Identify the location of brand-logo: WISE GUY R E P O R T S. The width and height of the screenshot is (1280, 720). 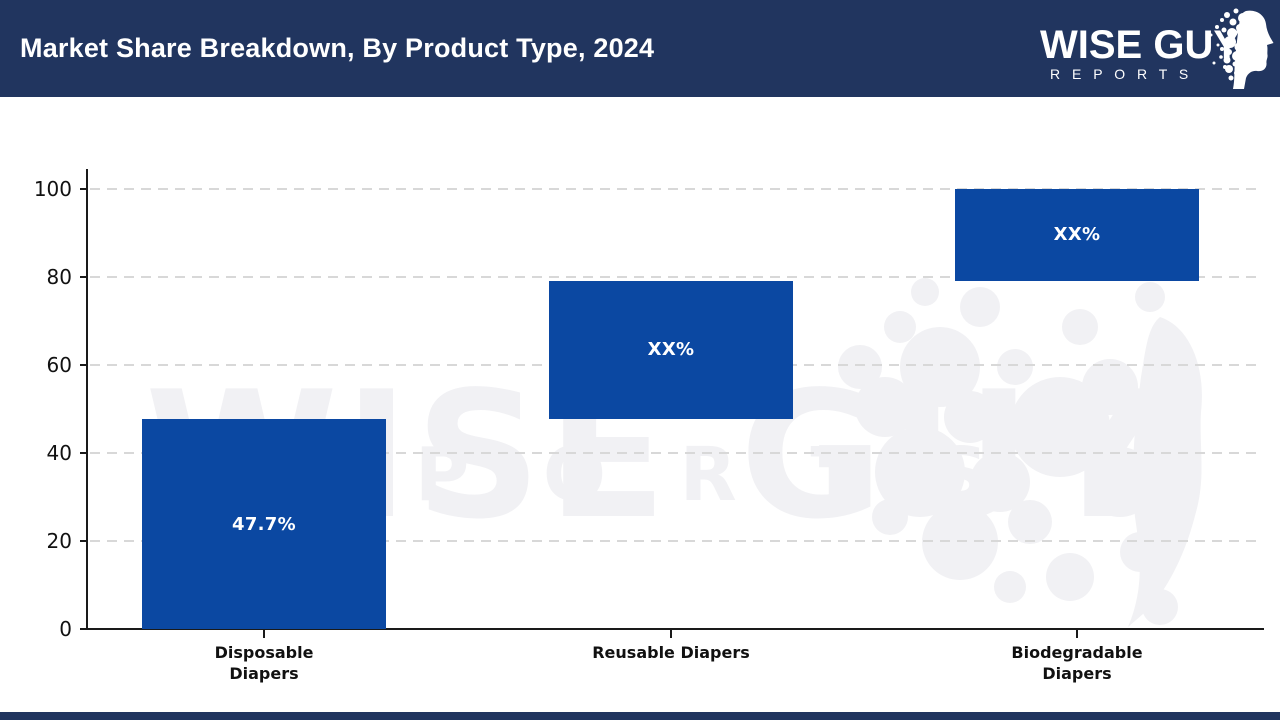
(1156, 49).